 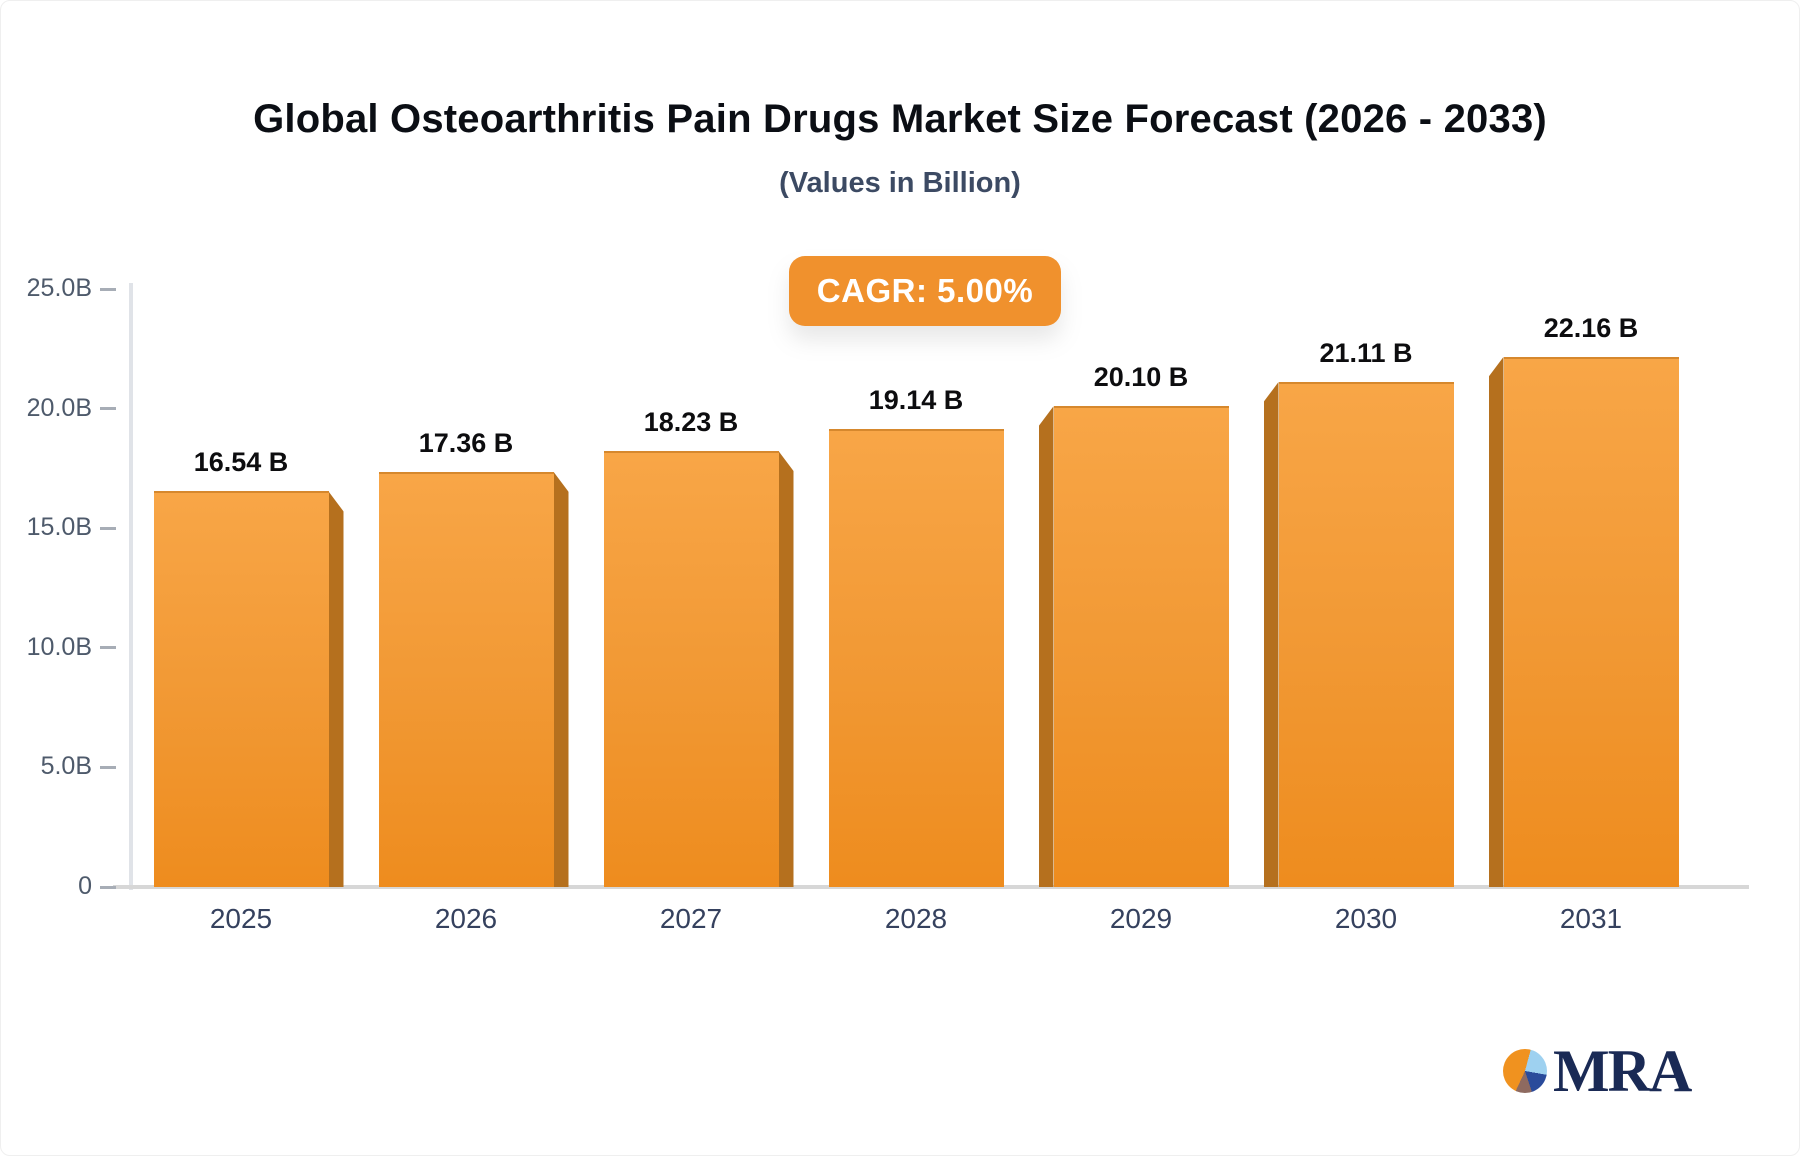 I want to click on bar-value-label: 21.11 B, so click(x=1366, y=353).